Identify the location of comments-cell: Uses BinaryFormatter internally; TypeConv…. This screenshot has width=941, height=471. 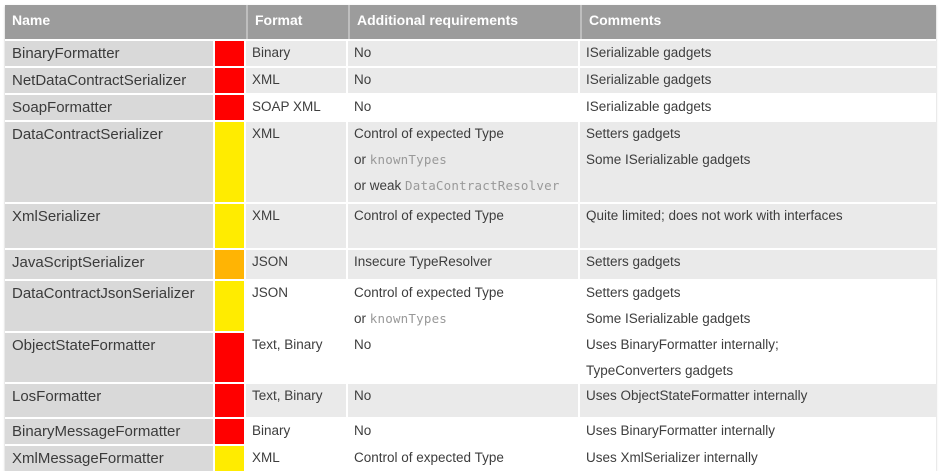
(758, 357).